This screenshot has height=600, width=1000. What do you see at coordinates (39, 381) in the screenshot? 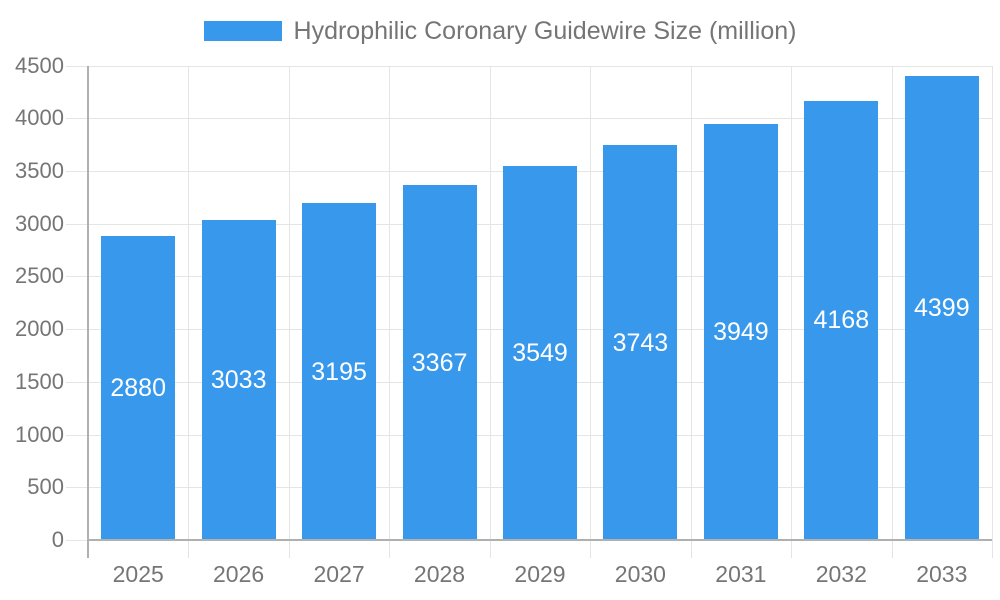
I see `y-axis-label: 1500` at bounding box center [39, 381].